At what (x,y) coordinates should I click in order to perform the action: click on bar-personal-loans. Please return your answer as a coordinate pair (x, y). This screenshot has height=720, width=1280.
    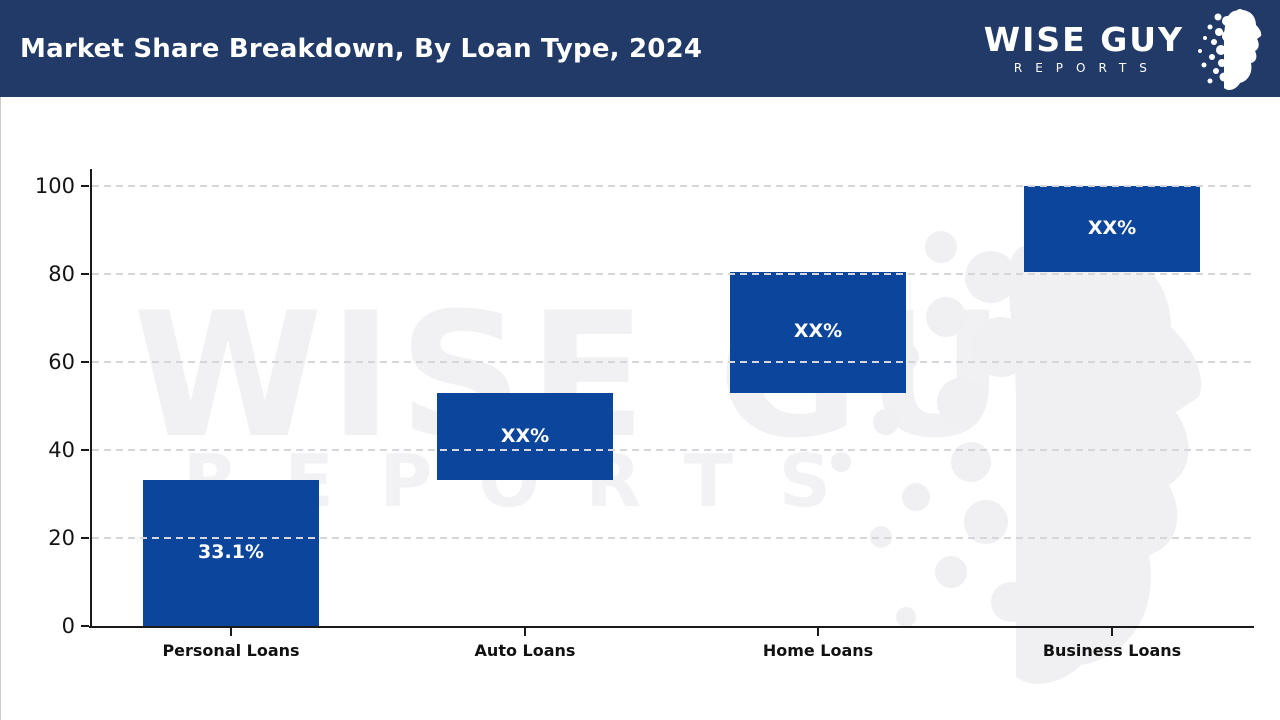
    Looking at the image, I should click on (231, 553).